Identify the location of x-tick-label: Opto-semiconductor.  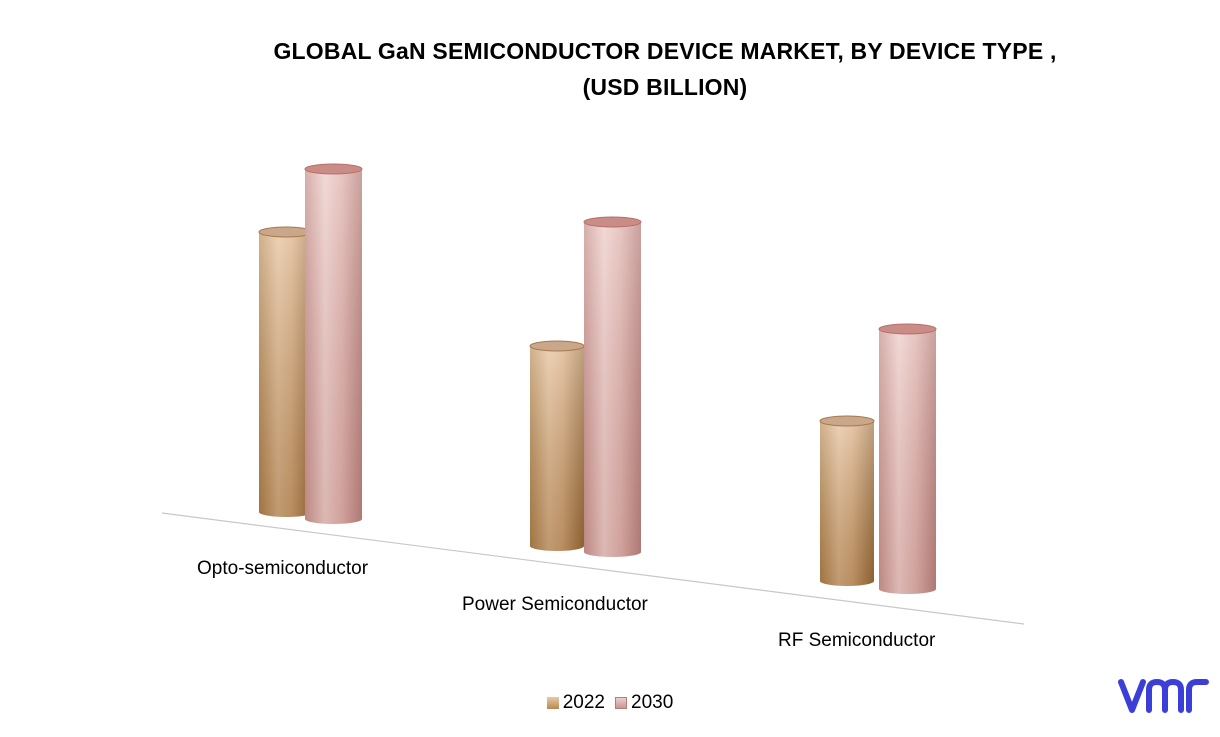
(283, 568).